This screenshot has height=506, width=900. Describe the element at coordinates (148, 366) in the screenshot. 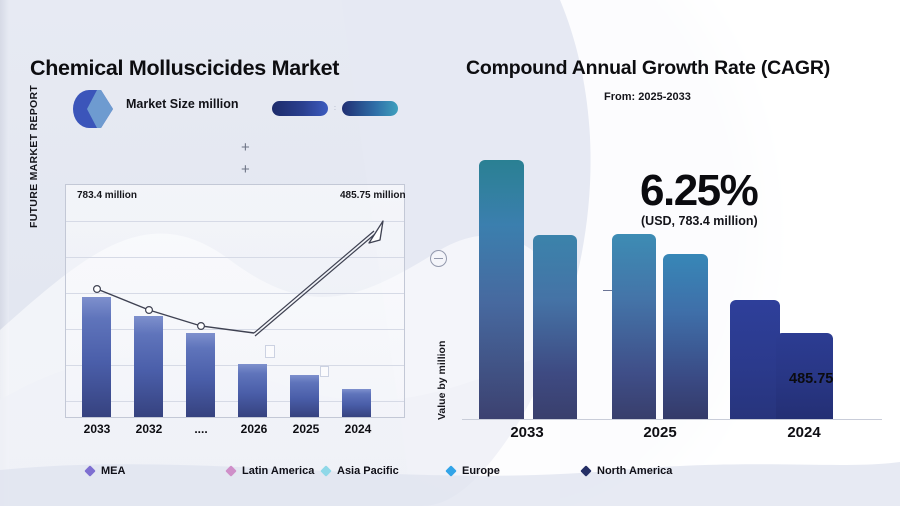

I see `bar-2032` at that location.